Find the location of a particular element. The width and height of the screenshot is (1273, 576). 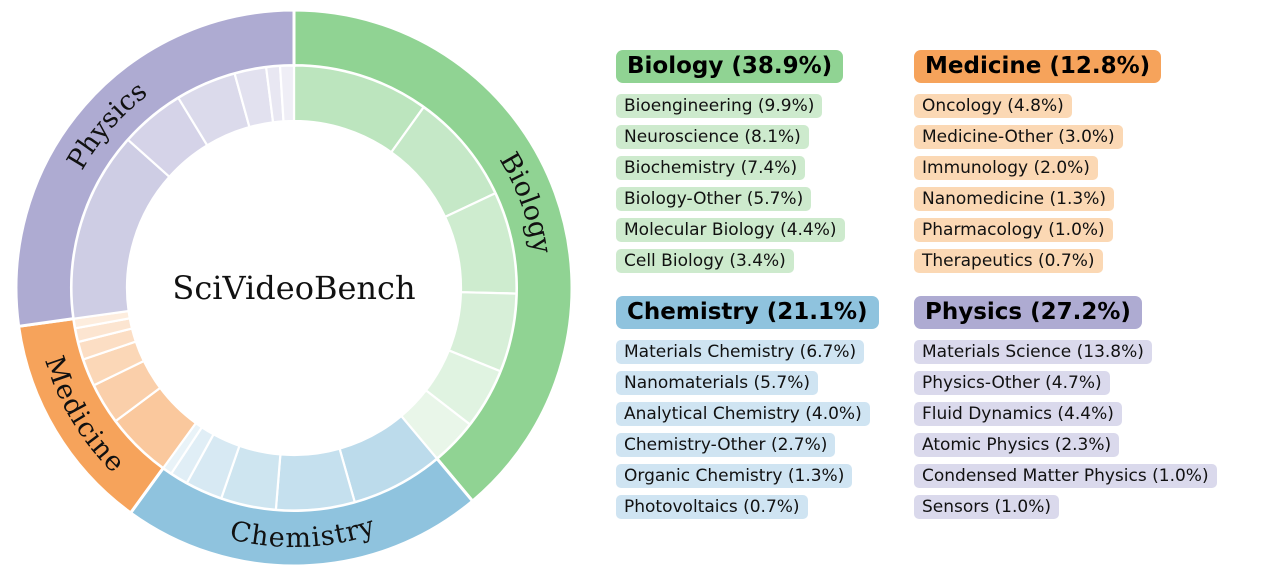

legend-item-cell-biology: Cell Biology (3.4%) is located at coordinates (765, 261).